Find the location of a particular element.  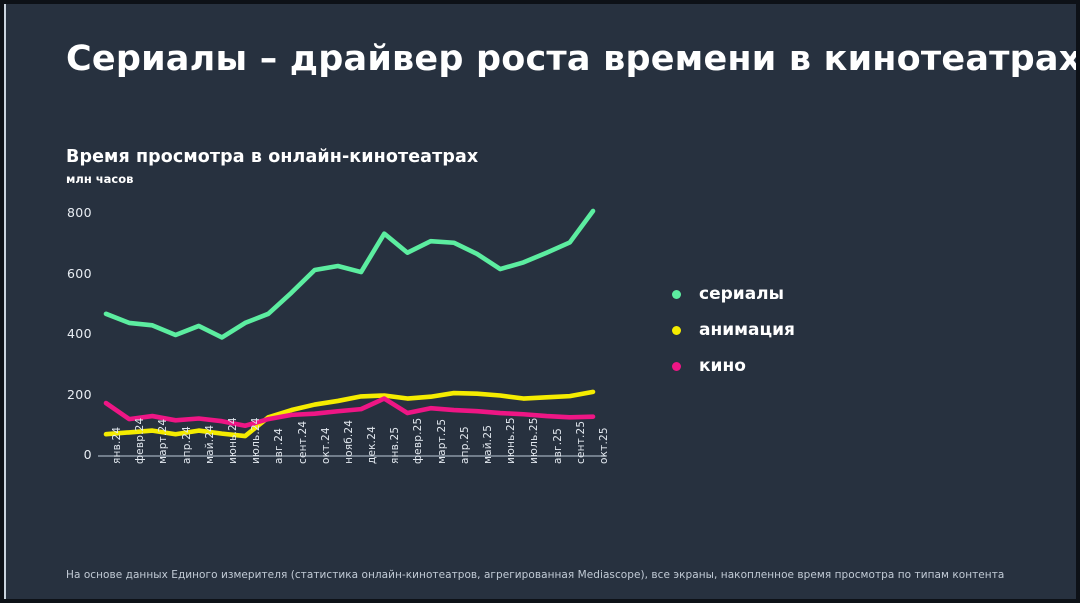

x-axis-tick-label: окт.25 is located at coordinates (604, 445).